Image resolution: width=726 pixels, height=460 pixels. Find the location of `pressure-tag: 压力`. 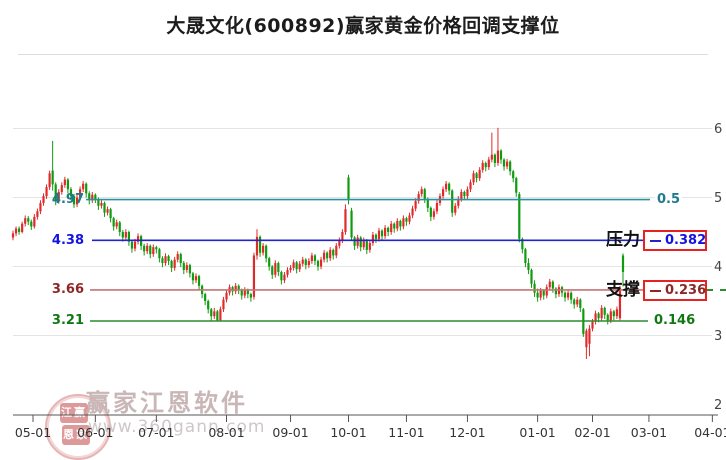

pressure-tag: 压力 is located at coordinates (623, 240).